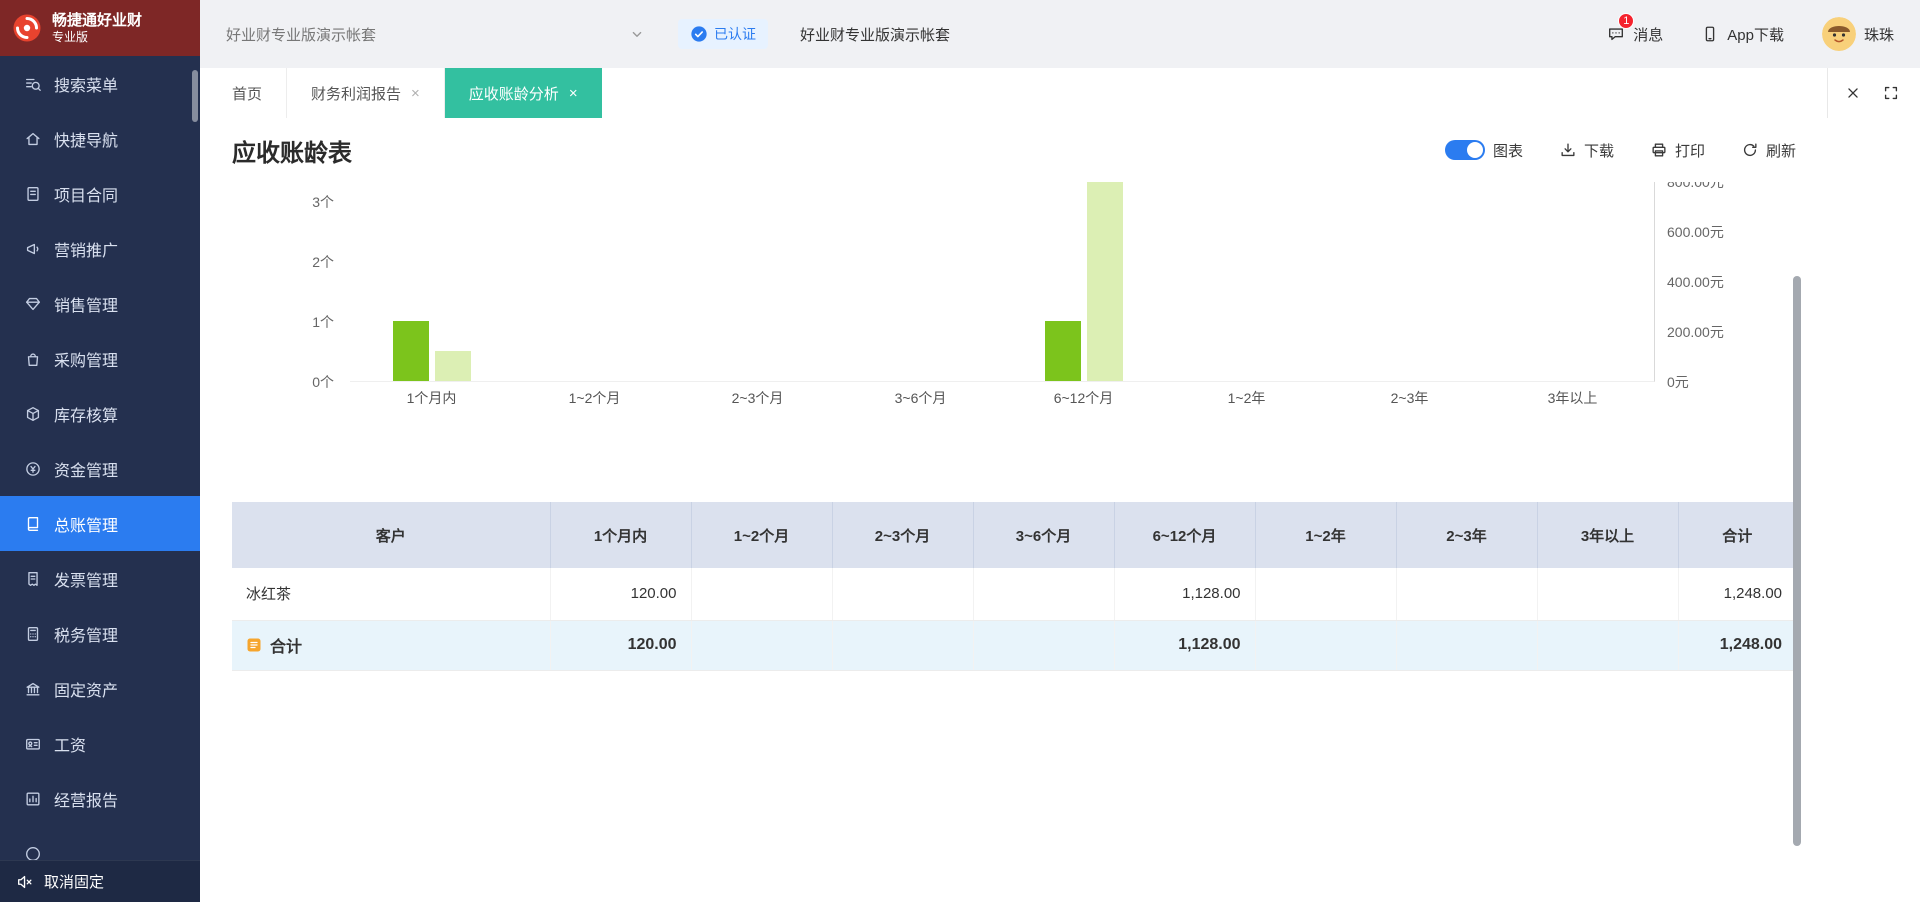 Image resolution: width=1920 pixels, height=902 pixels. I want to click on sidebar-item-search-menu: 搜索菜单, so click(100, 83).